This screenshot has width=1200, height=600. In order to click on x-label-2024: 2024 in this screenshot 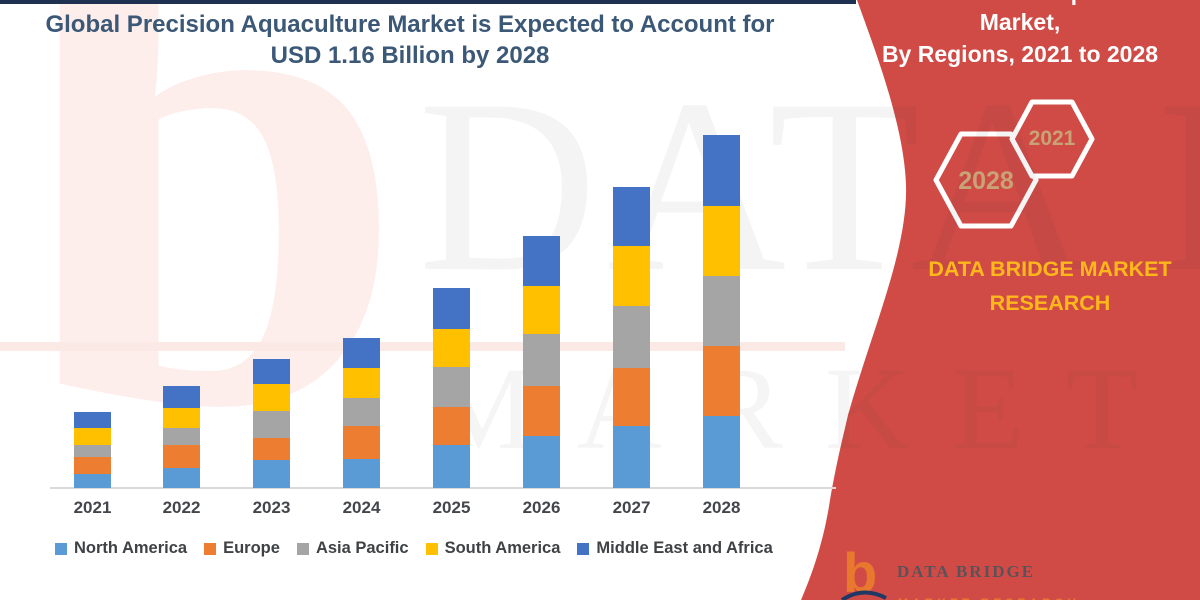, I will do `click(361, 507)`.